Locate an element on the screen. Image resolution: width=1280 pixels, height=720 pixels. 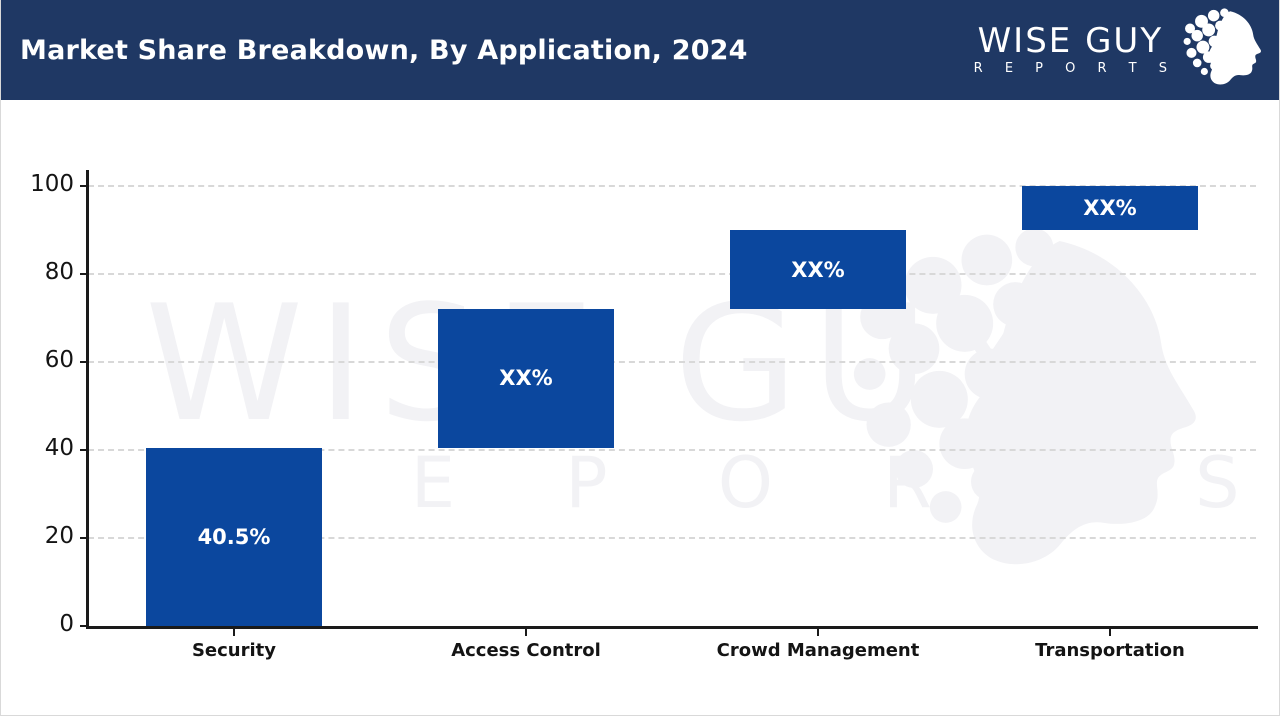
bar-access-control: XX% is located at coordinates (526, 378).